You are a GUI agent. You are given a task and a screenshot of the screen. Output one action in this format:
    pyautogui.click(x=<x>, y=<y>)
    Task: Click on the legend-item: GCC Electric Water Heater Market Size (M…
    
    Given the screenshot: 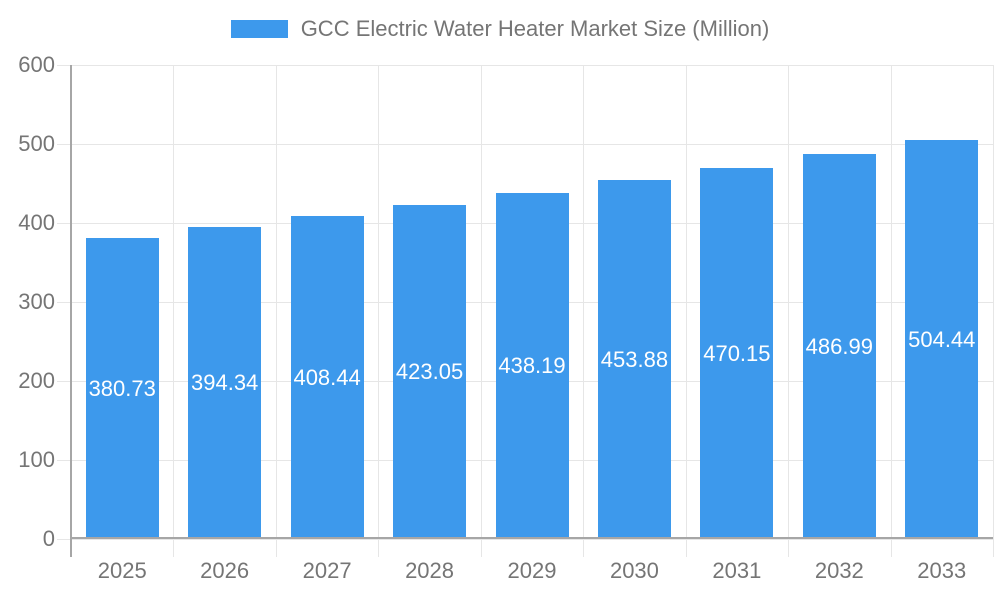 What is the action you would take?
    pyautogui.click(x=500, y=29)
    